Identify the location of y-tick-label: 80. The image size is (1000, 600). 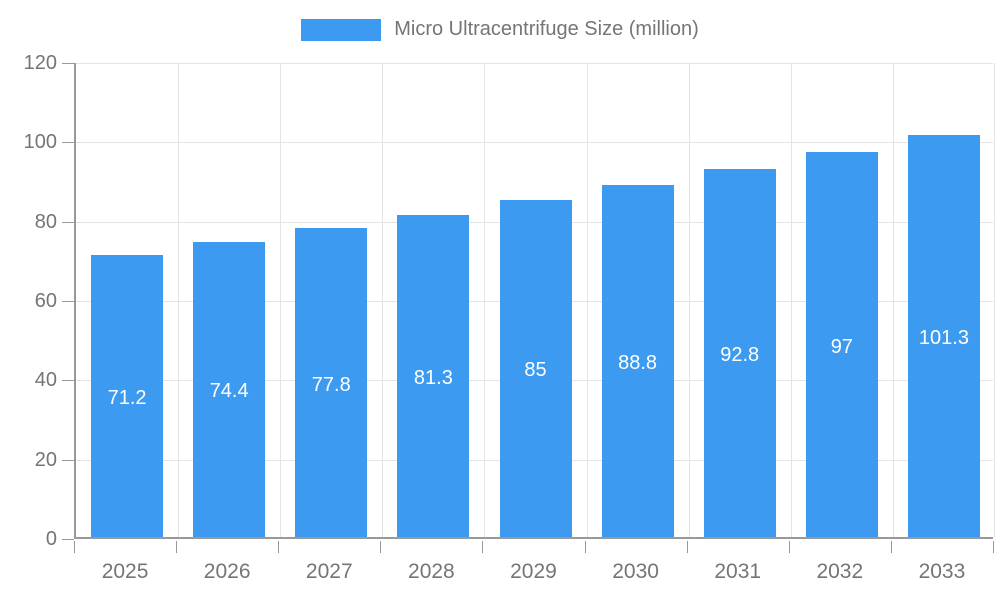
(45, 221).